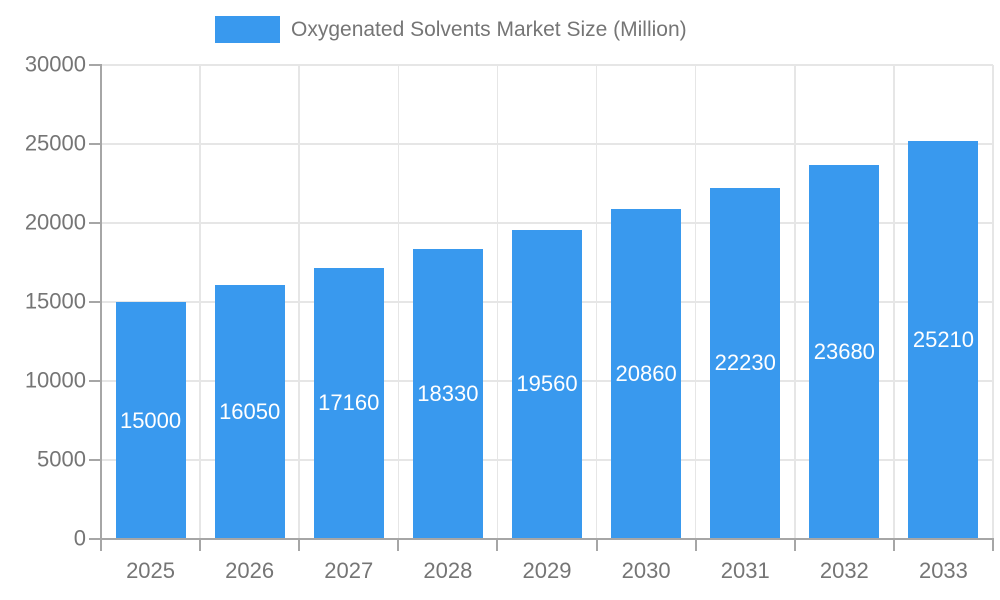  I want to click on y-tick-label: 20000, so click(55, 222).